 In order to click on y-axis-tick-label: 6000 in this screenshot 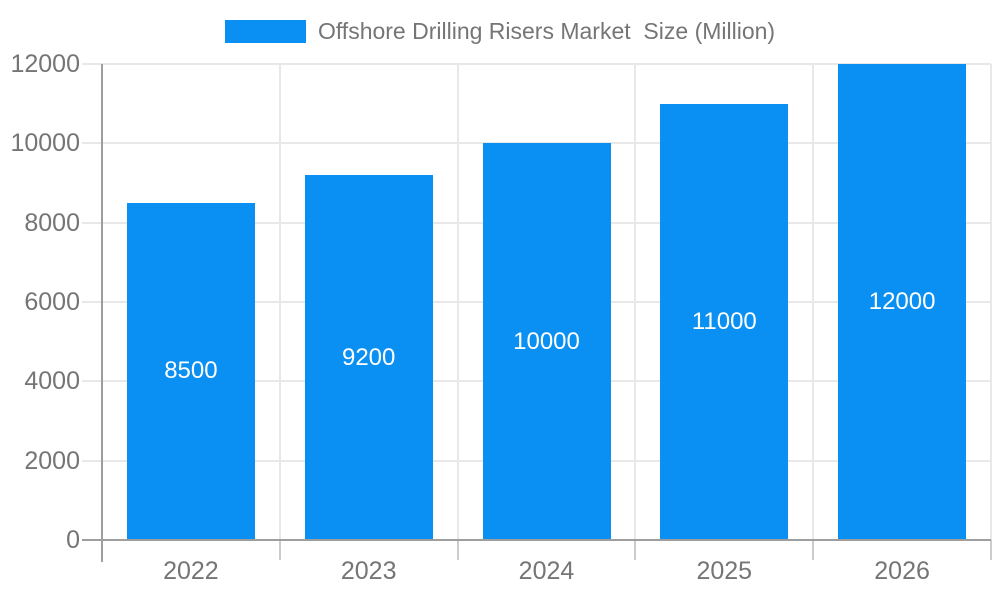, I will do `click(52, 302)`.